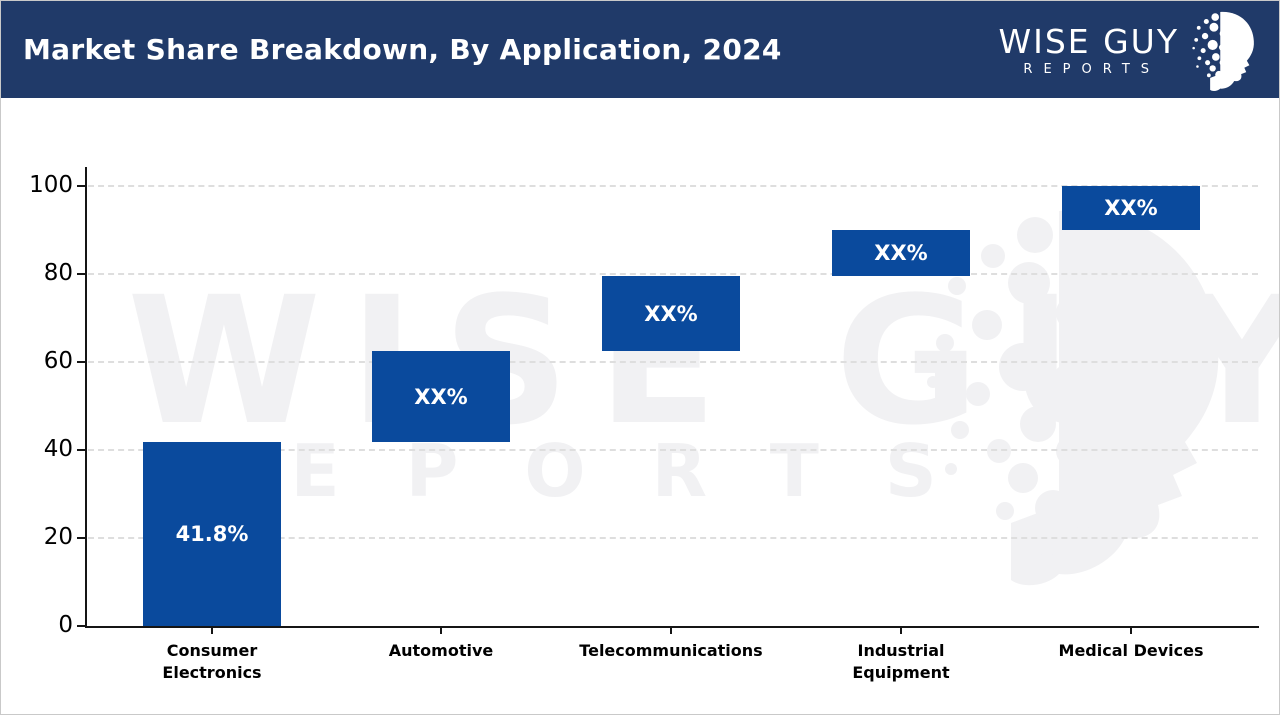  I want to click on bar-value-label: 41.8%, so click(212, 534).